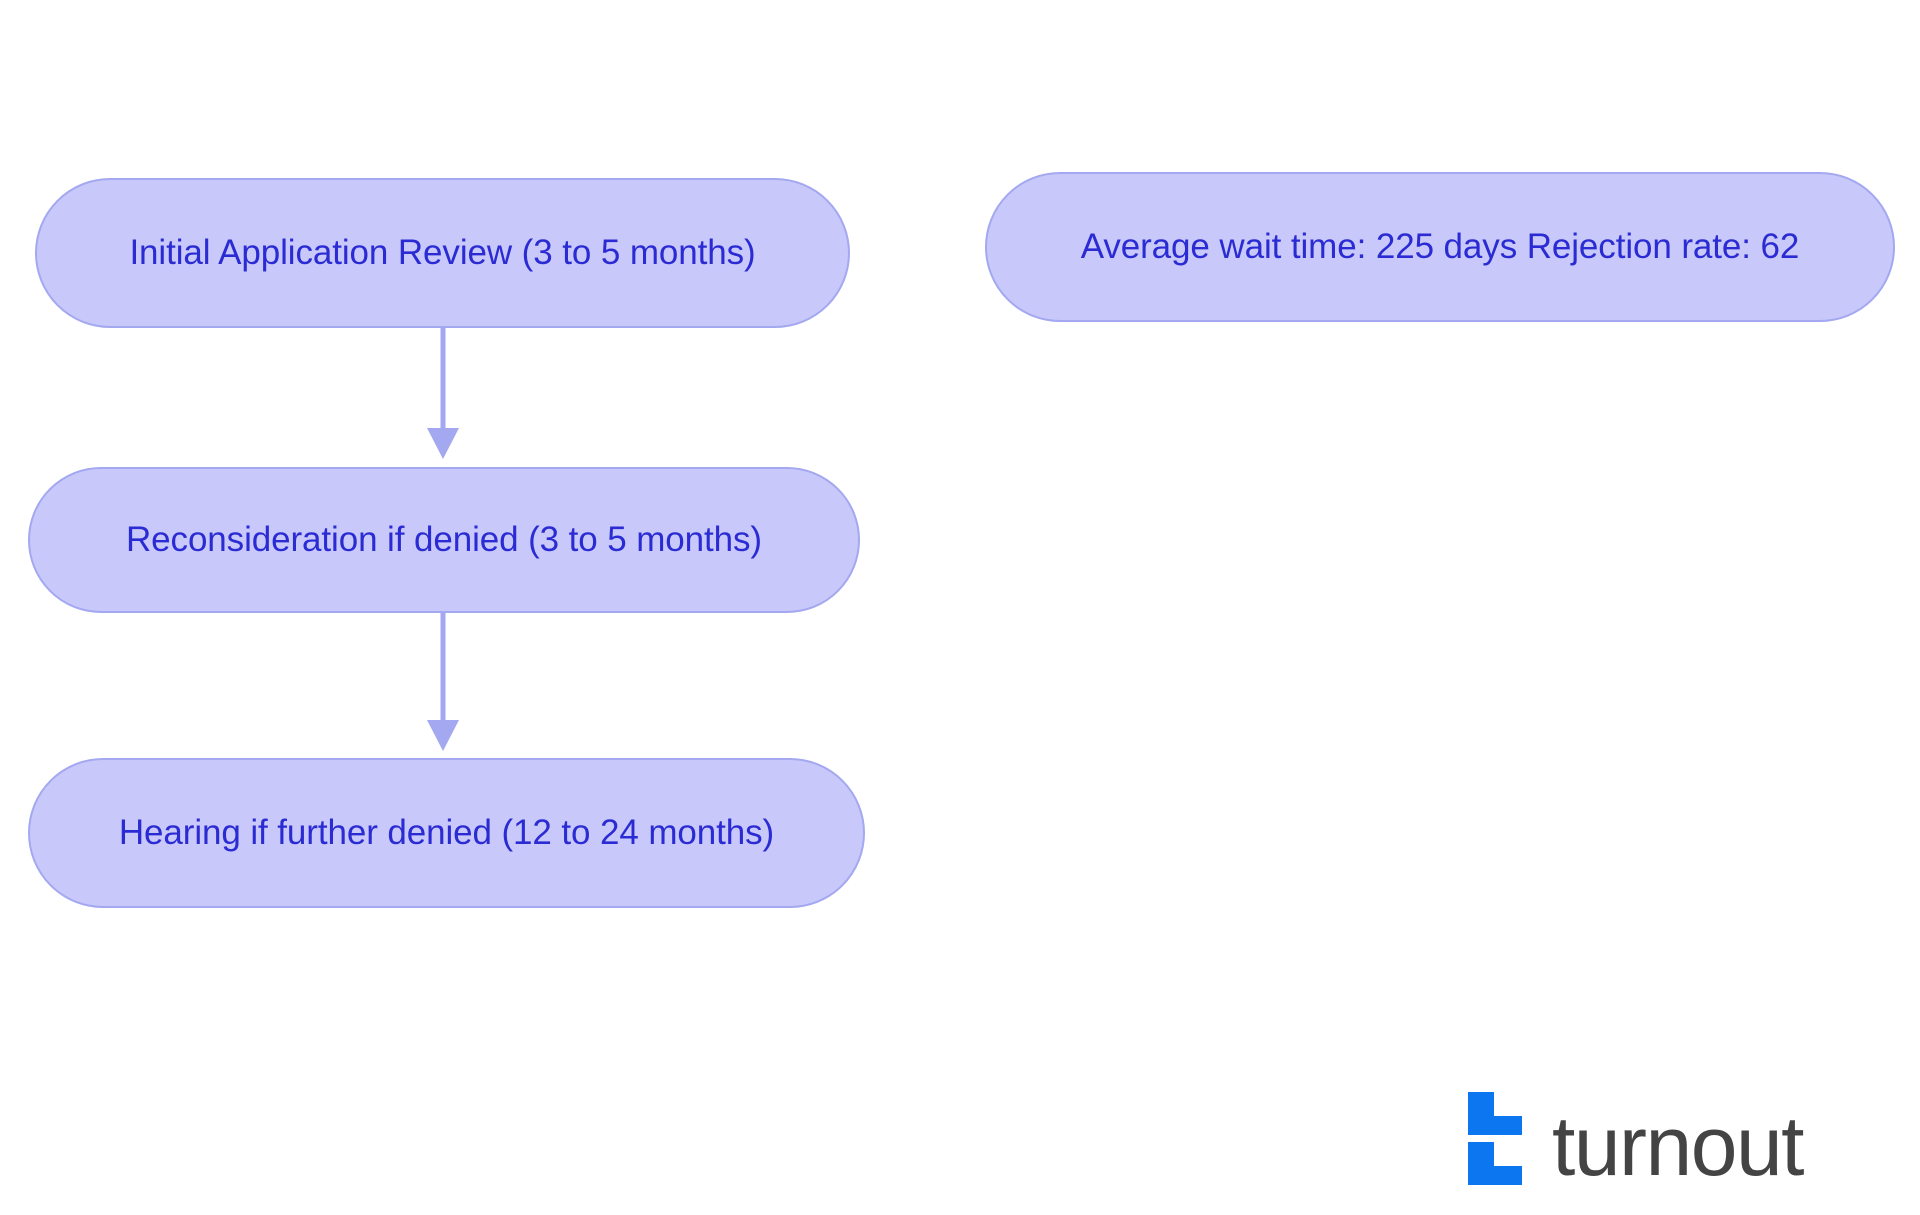 The image size is (1920, 1215). What do you see at coordinates (443, 393) in the screenshot?
I see `edge-initial-to-reconsideration` at bounding box center [443, 393].